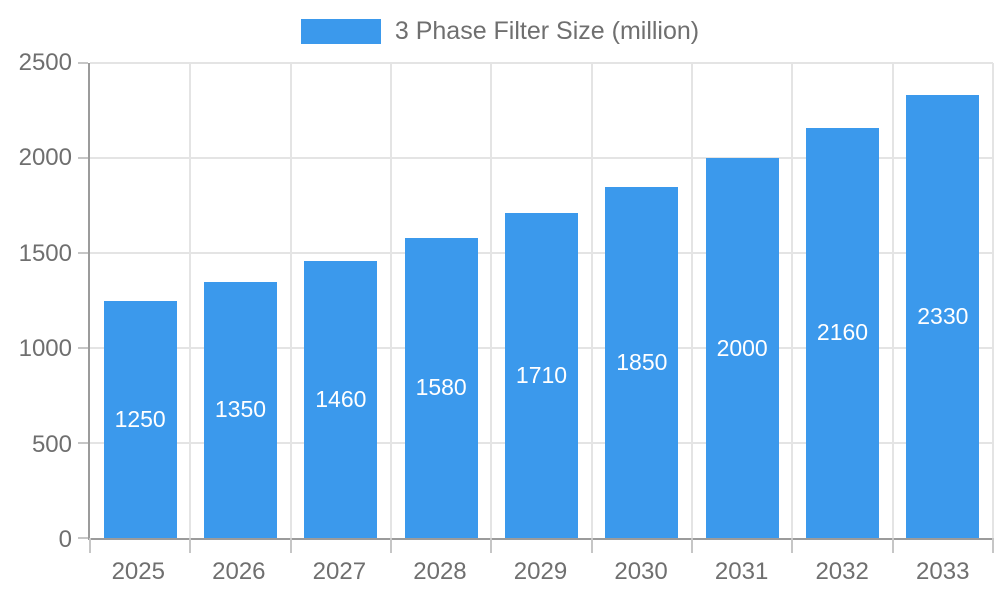 This screenshot has width=1000, height=600. I want to click on x-axis-tick-label: 2033, so click(943, 571).